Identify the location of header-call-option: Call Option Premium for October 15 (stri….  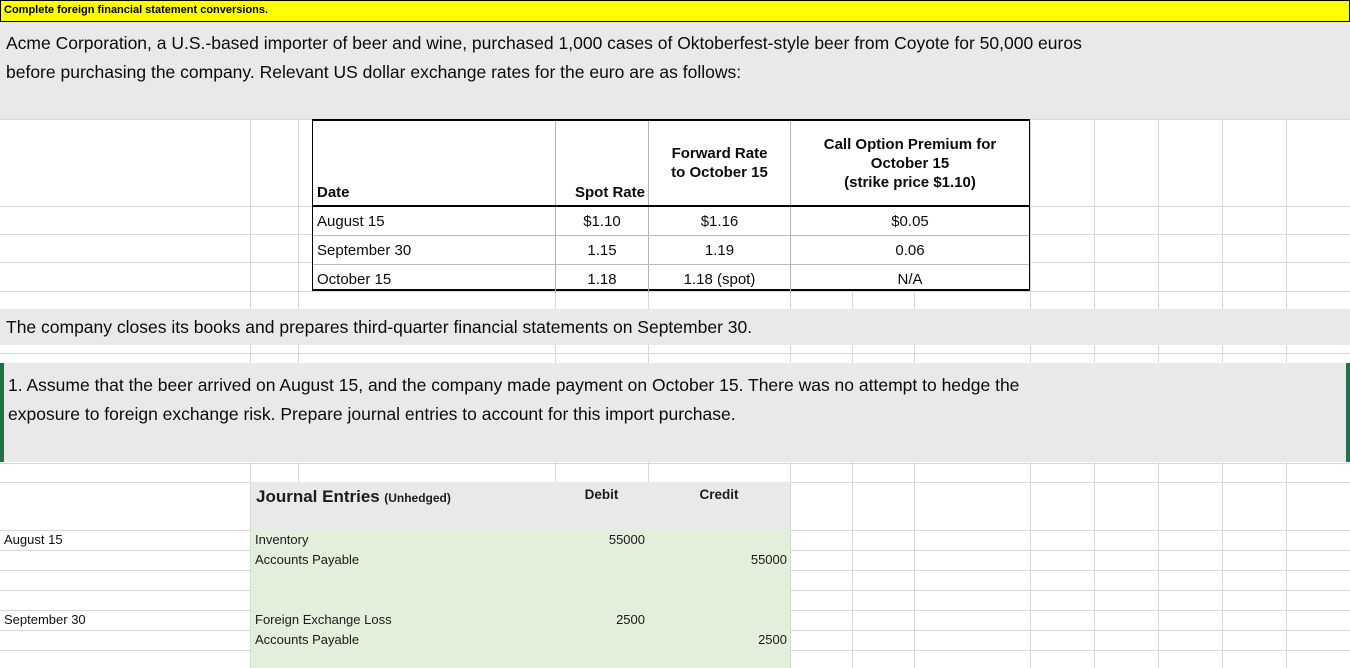
(909, 163).